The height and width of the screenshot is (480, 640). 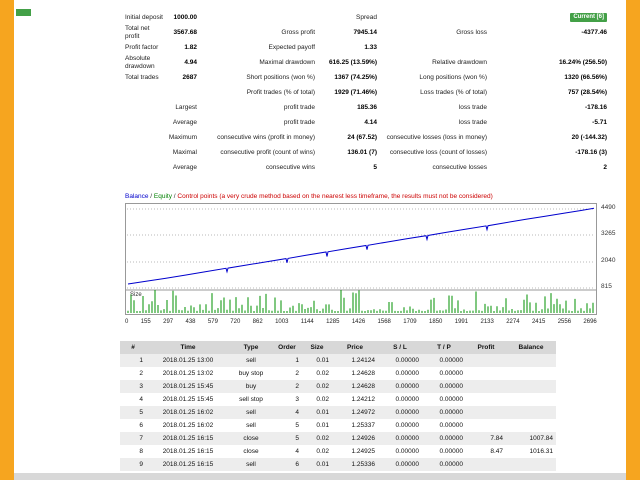 What do you see at coordinates (181, 92) in the screenshot?
I see `stat-value` at bounding box center [181, 92].